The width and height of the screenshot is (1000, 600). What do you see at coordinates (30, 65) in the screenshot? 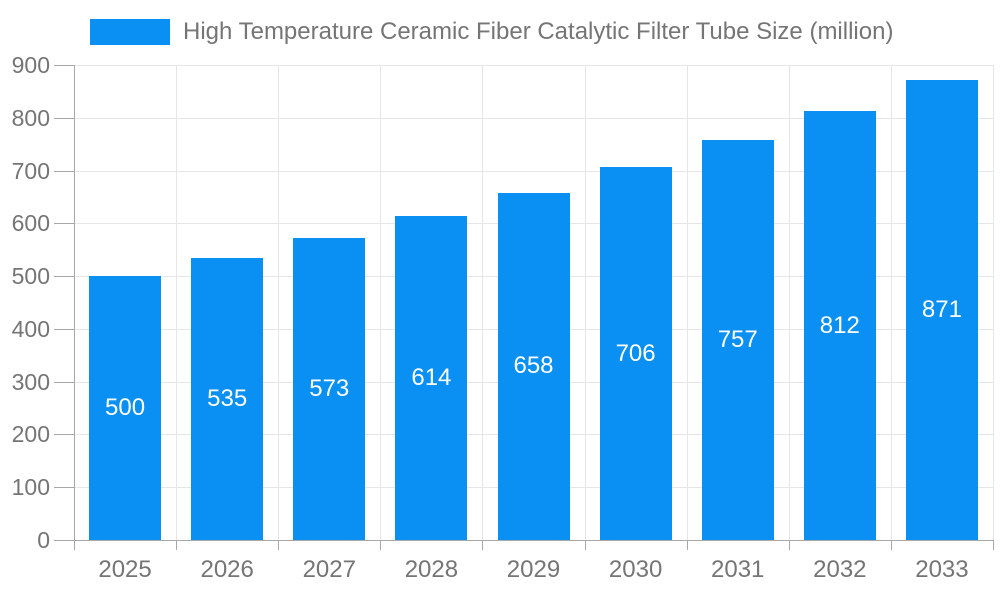
I see `y-axis-label: 900` at bounding box center [30, 65].